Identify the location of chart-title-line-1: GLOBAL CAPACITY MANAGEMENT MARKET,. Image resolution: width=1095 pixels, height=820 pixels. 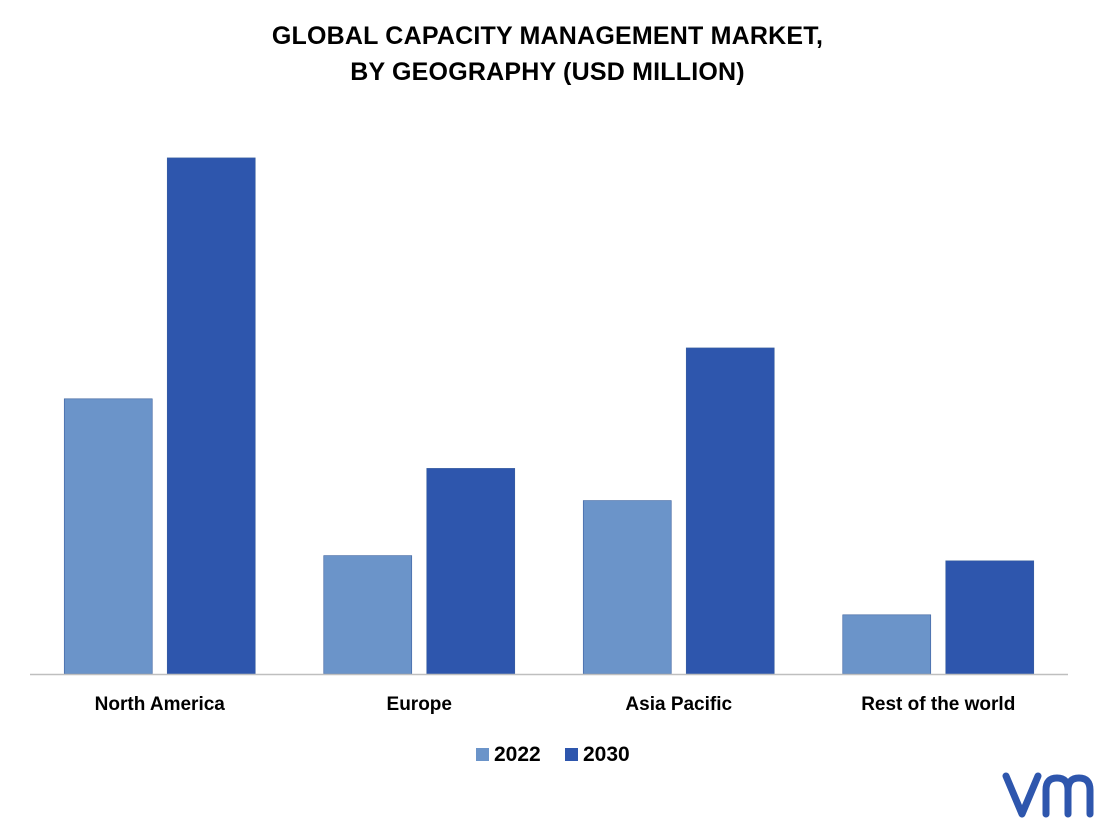
(547, 36).